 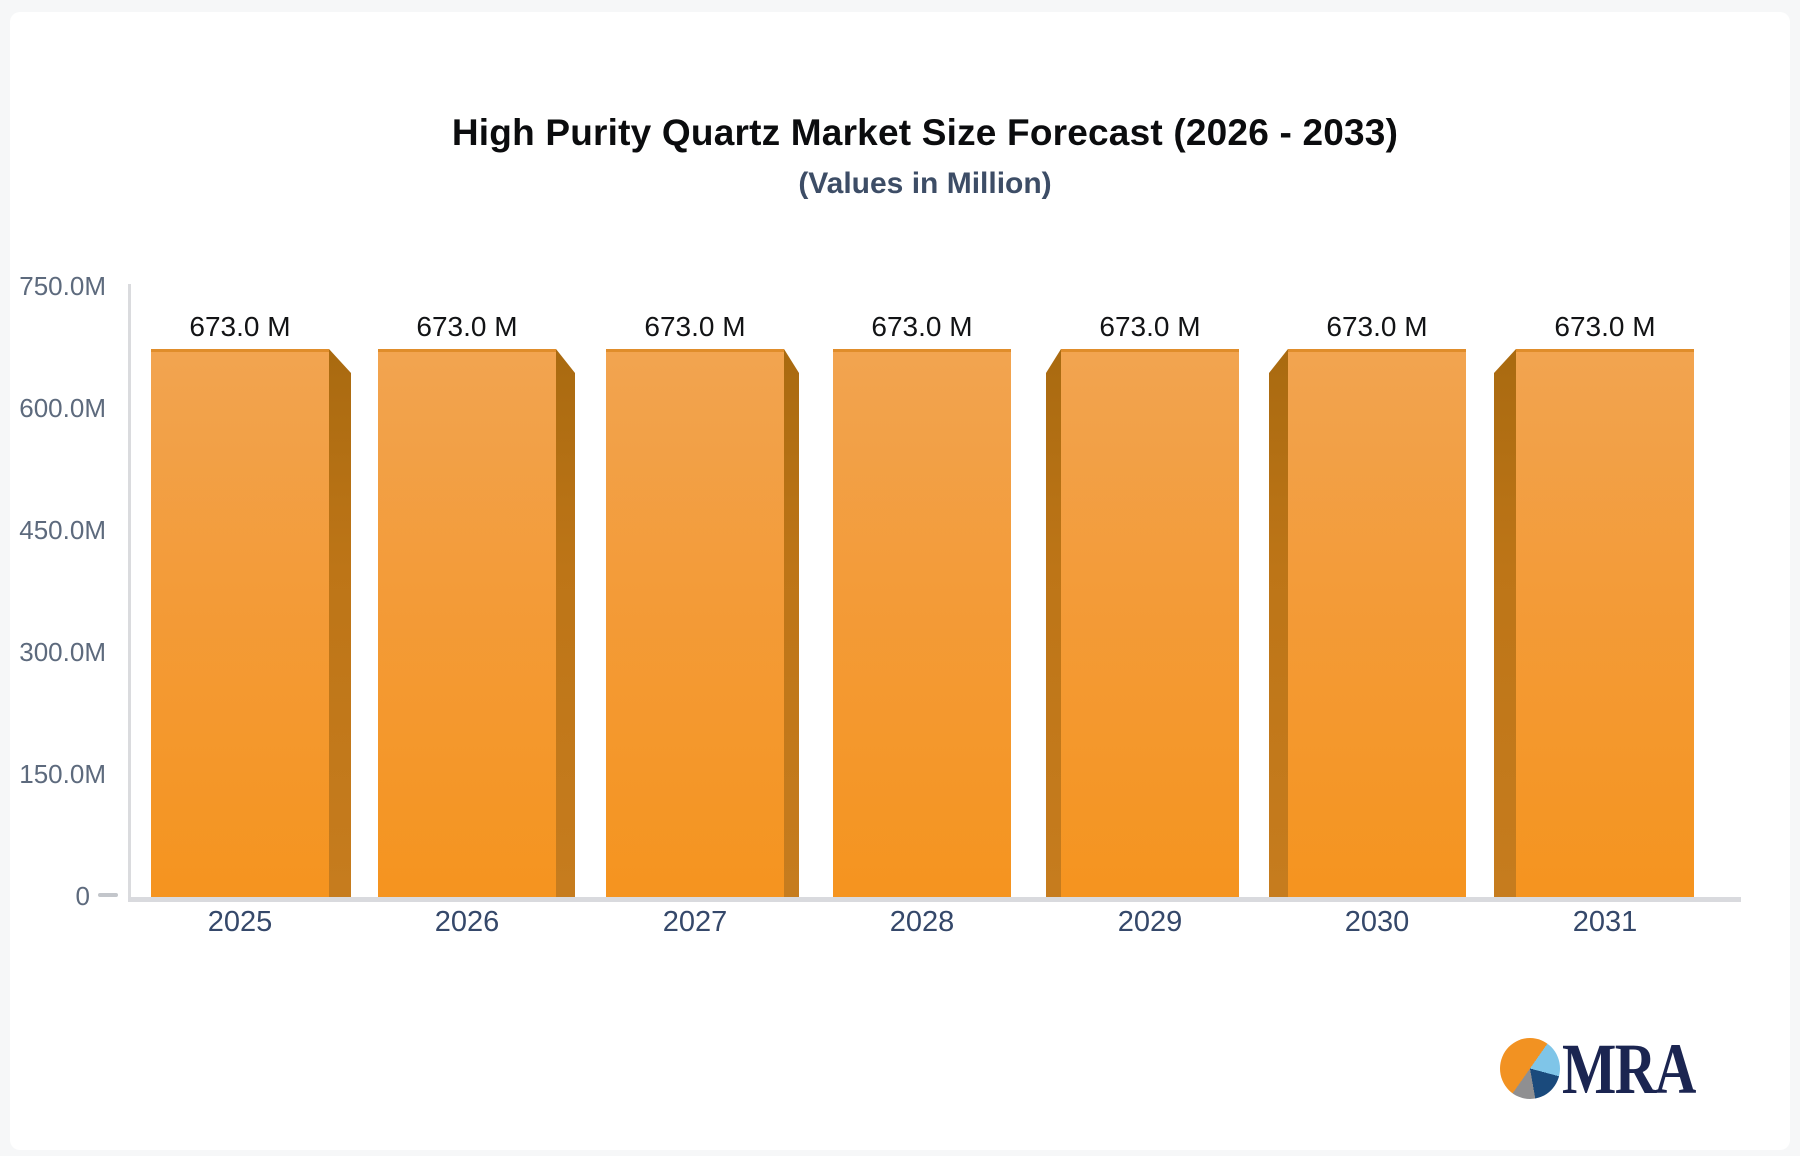 I want to click on bar-group-2031: 673.0 M 2031, so click(x=1594, y=624).